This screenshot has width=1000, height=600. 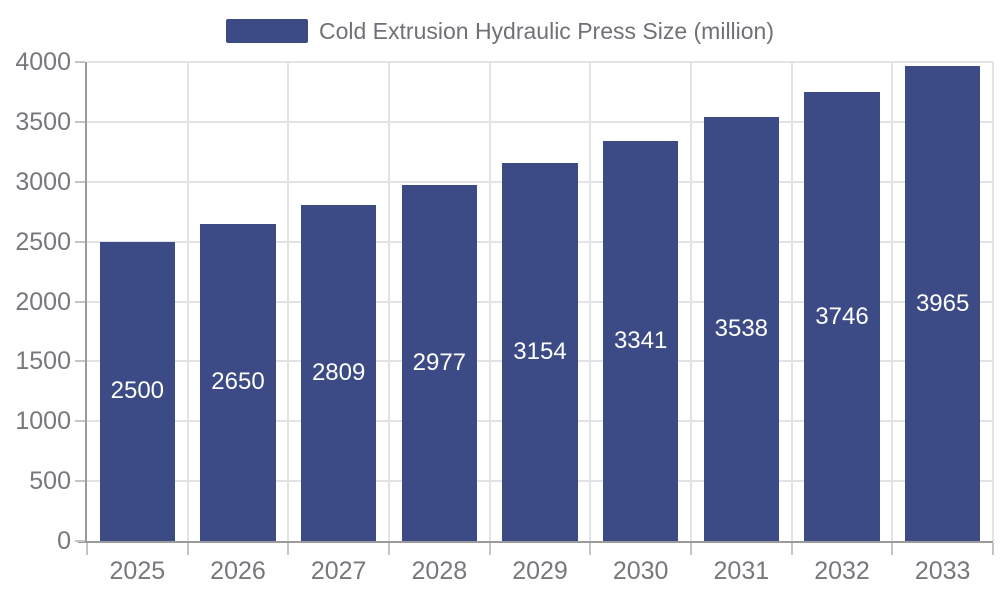 I want to click on x-axis-tick-label: 2033, so click(x=942, y=571).